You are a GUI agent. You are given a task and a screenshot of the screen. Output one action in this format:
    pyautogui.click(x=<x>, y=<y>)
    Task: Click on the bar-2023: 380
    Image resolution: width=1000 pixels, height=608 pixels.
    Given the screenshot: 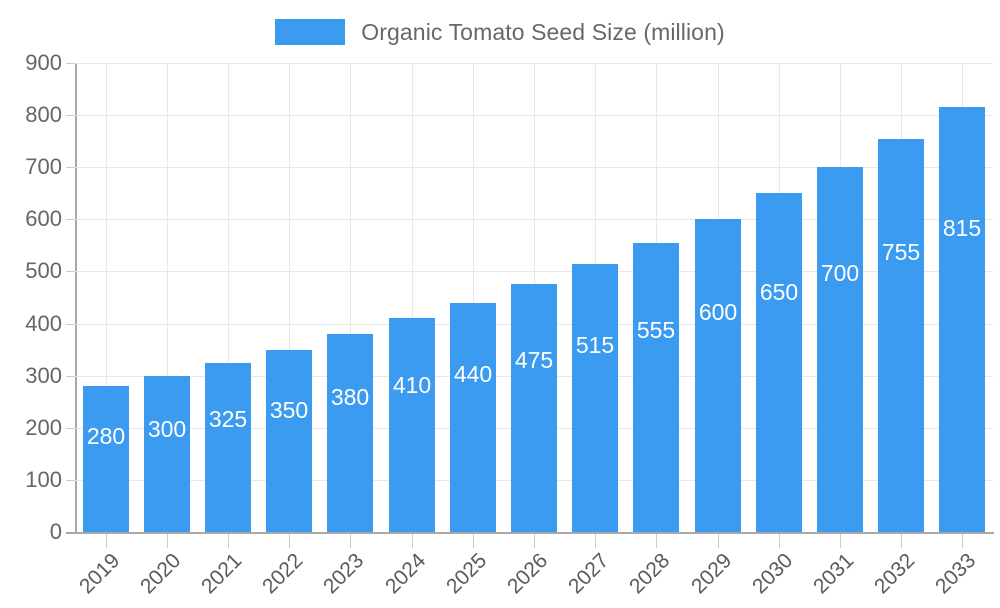 What is the action you would take?
    pyautogui.click(x=350, y=432)
    